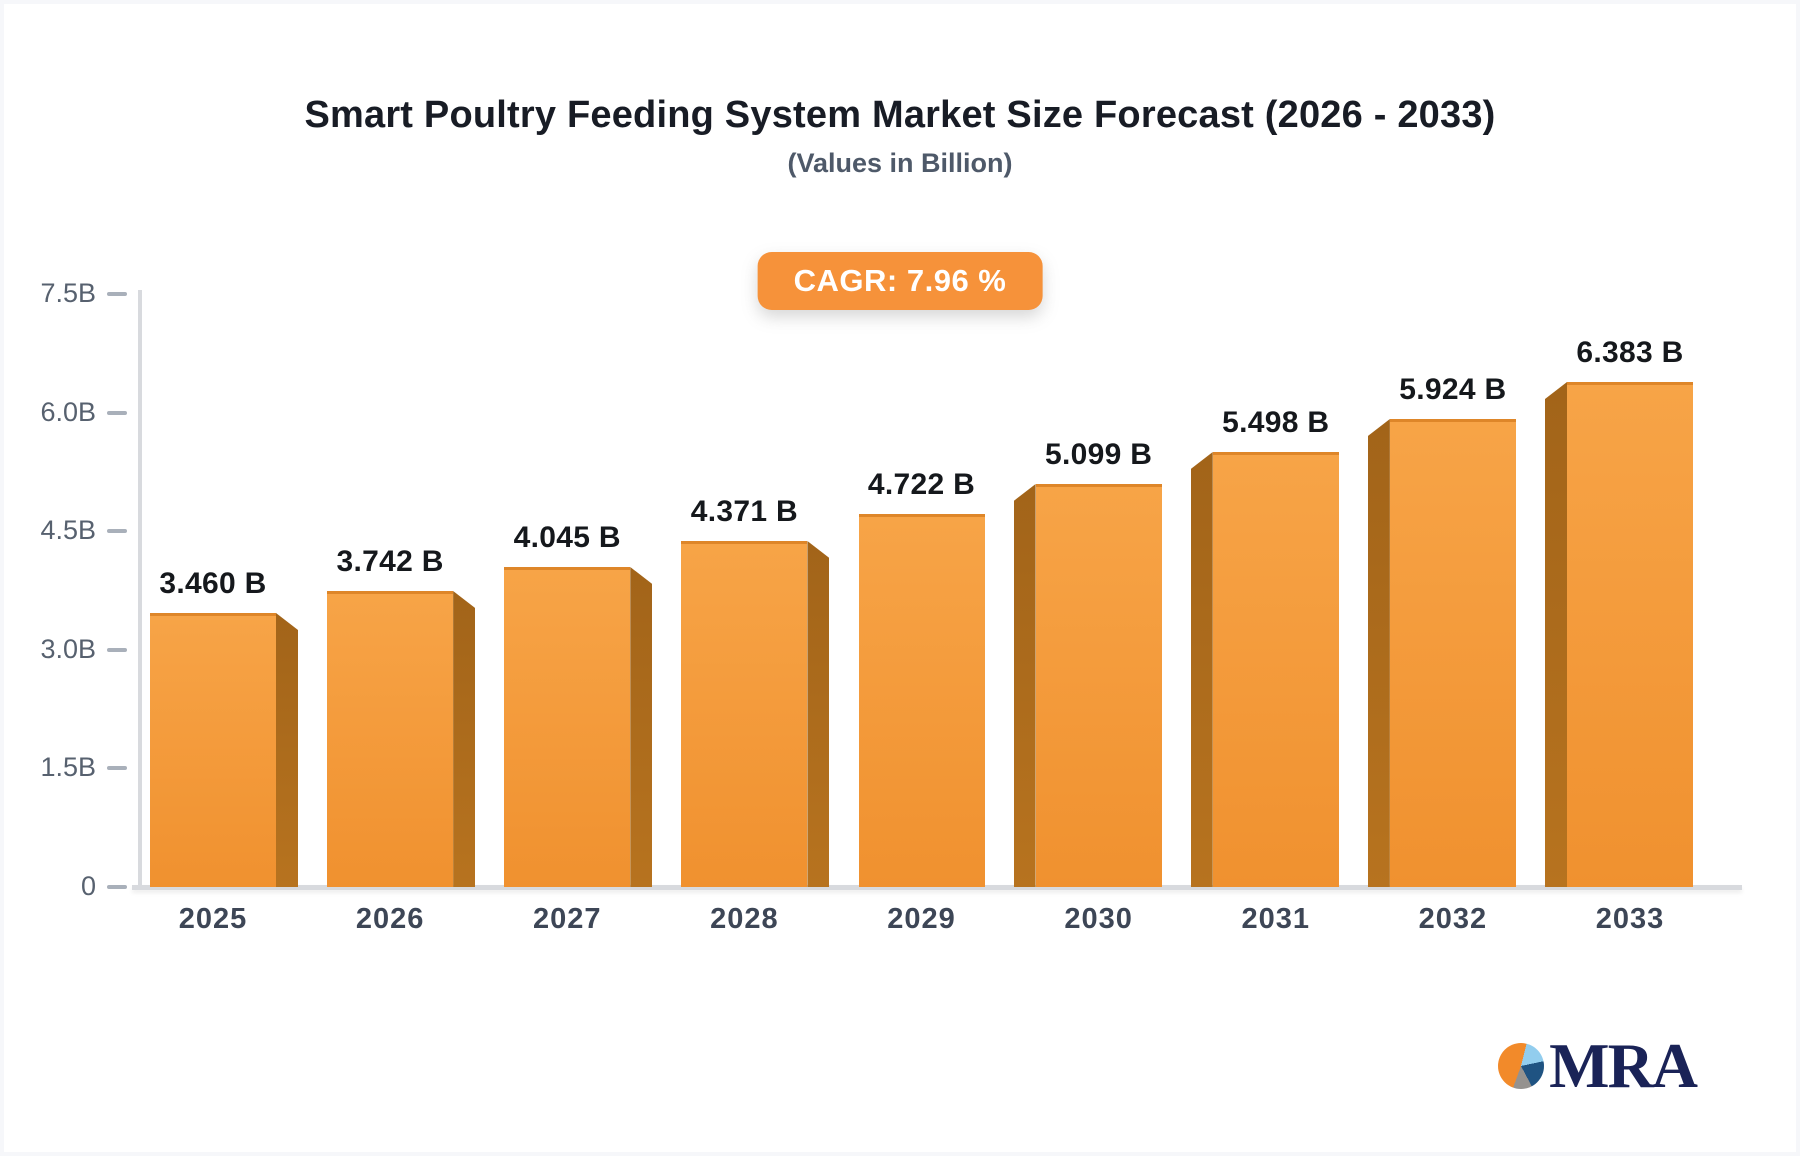 This screenshot has width=1800, height=1156. Describe the element at coordinates (68, 293) in the screenshot. I see `y-axis-tick-label: 7.5B` at that location.